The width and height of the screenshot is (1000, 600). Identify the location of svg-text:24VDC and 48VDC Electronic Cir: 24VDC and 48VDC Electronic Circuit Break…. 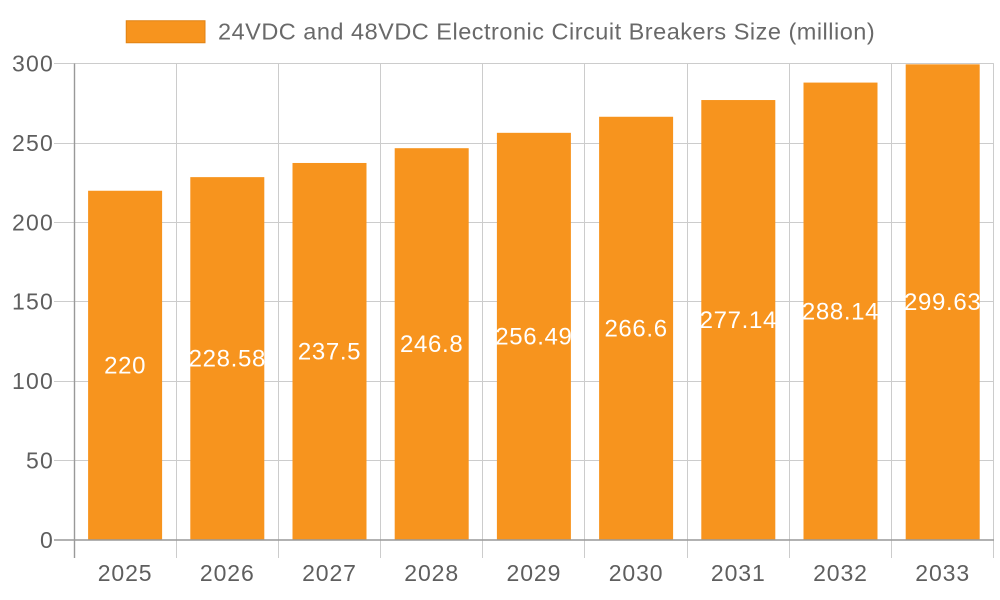
(546, 32).